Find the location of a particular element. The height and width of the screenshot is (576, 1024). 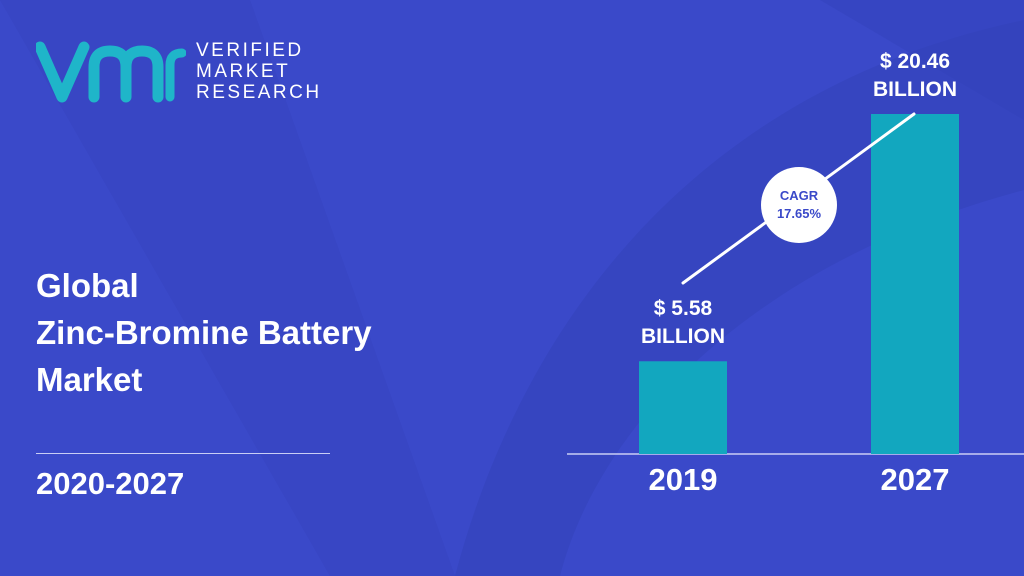

title-line-2: Zinc-Bromine Battery is located at coordinates (204, 332).